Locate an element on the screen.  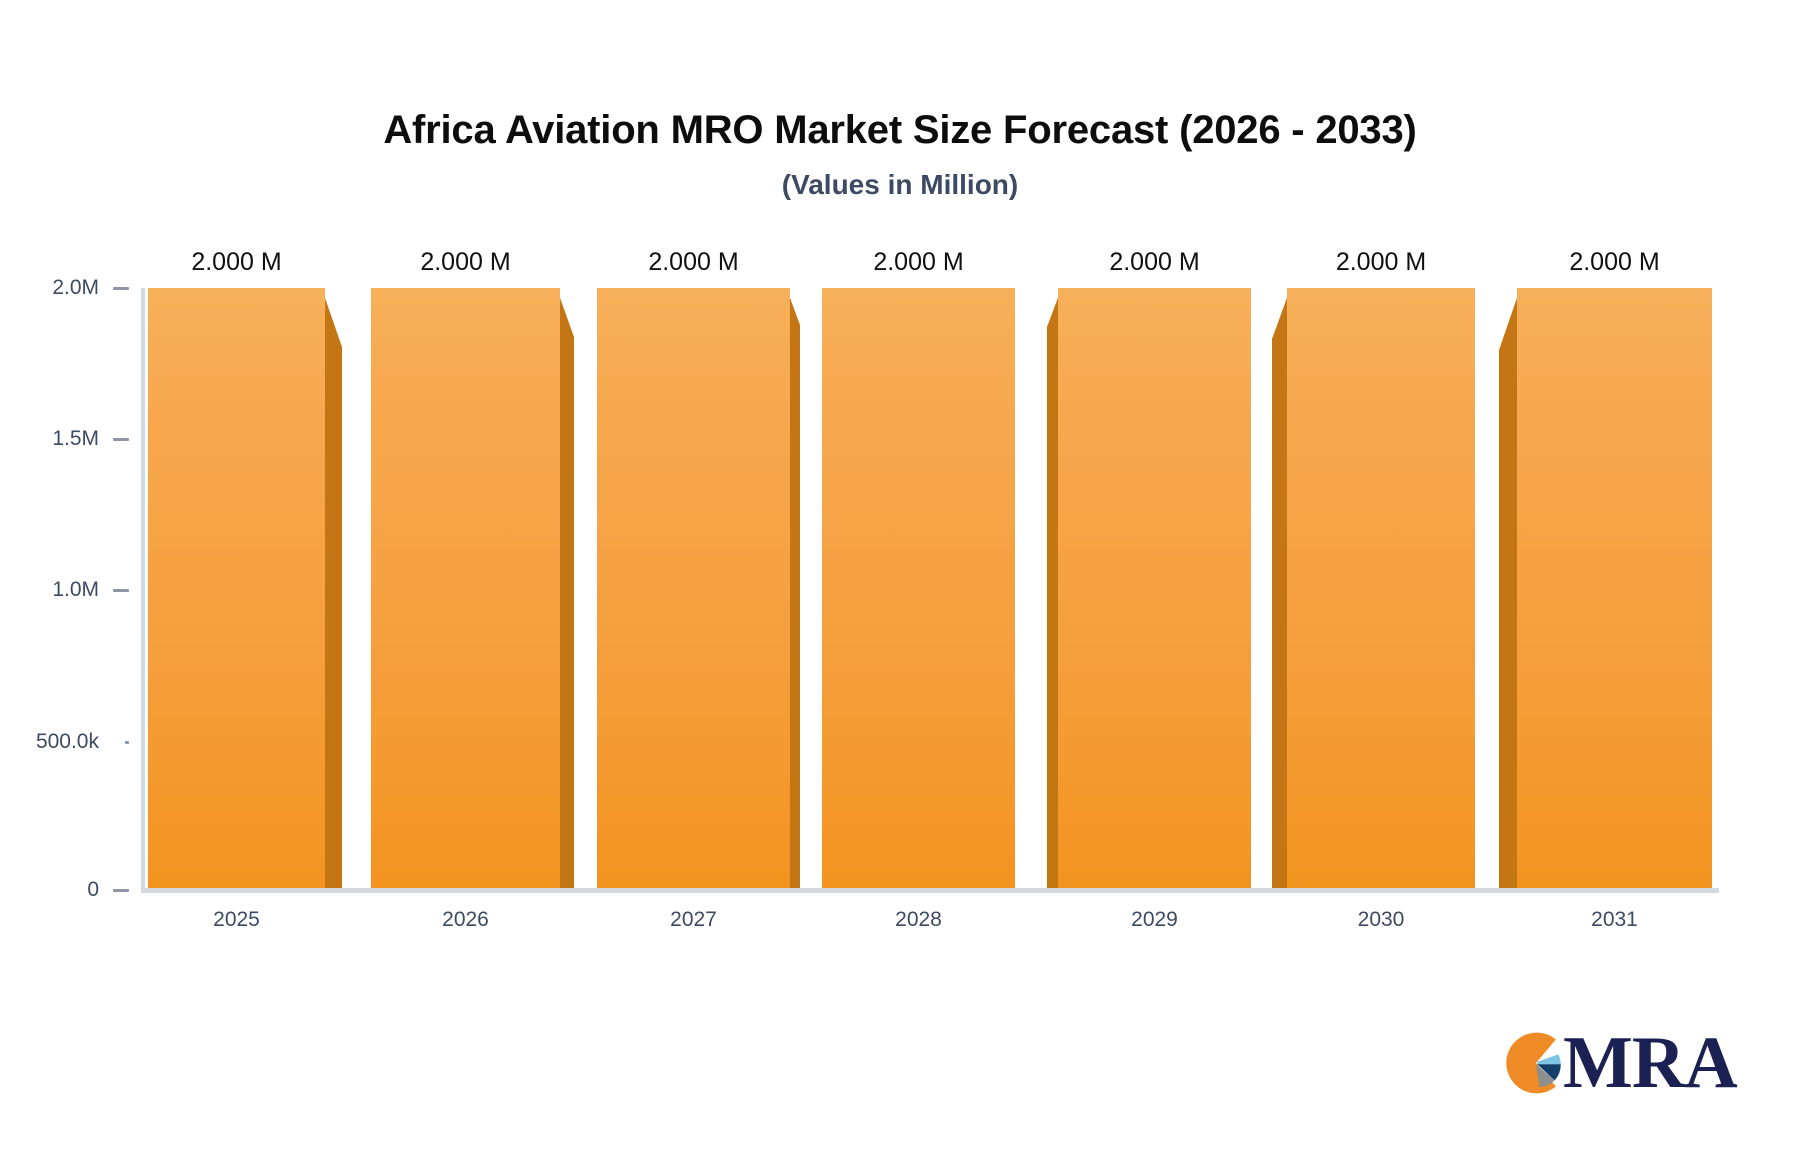
y-tick-label: 1.0M is located at coordinates (75, 589).